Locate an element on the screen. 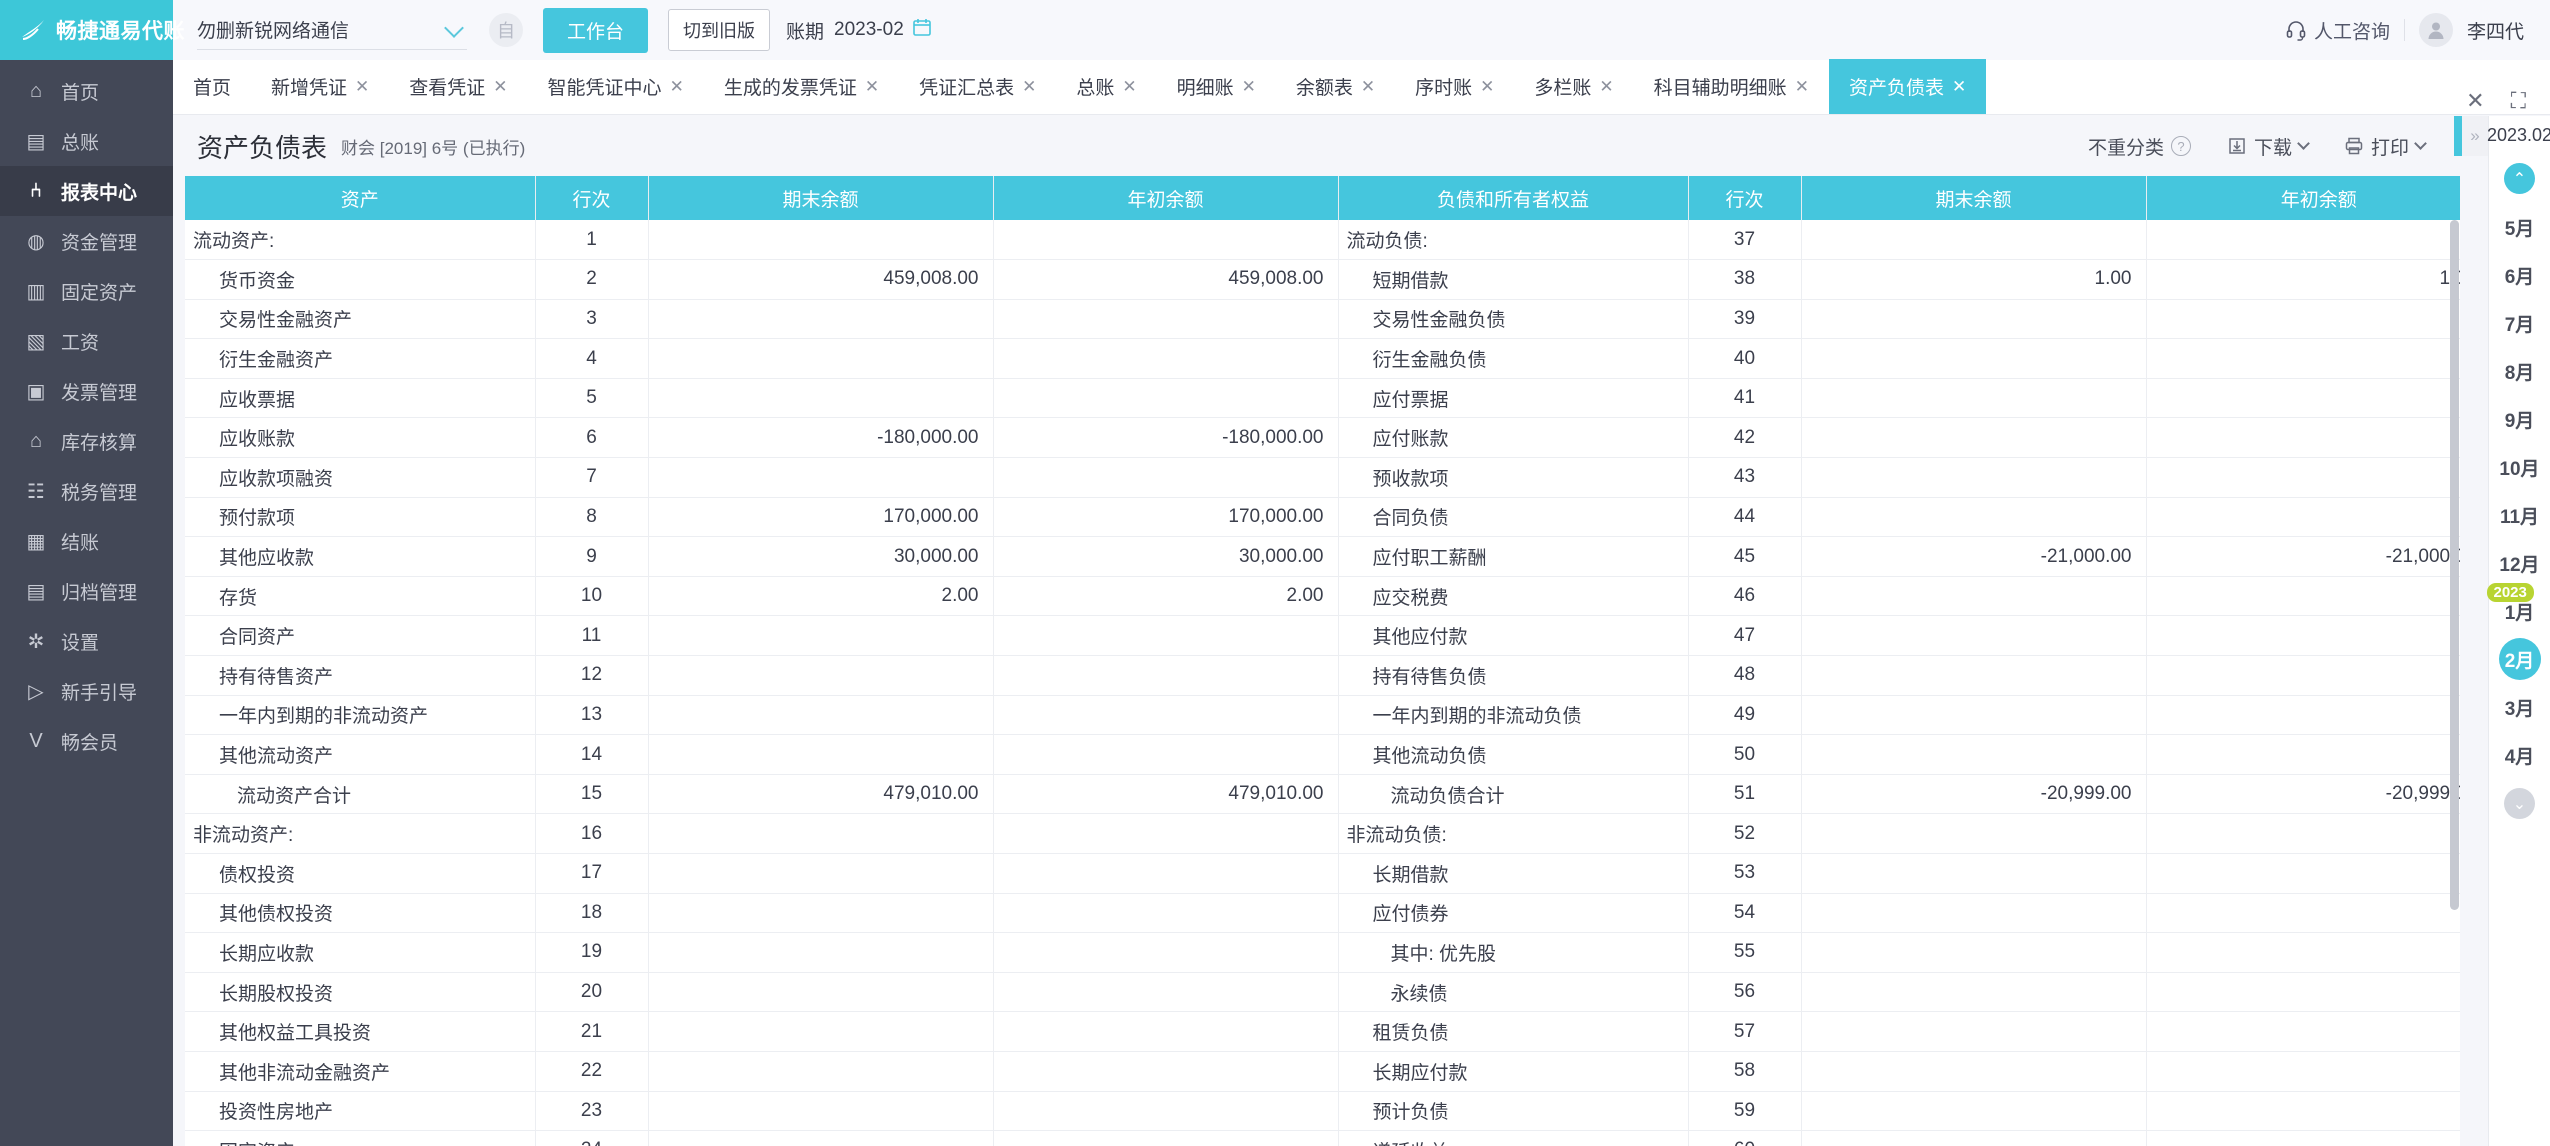  table-row: 流动资产: 1 流动负债: 37 is located at coordinates (1322, 240).